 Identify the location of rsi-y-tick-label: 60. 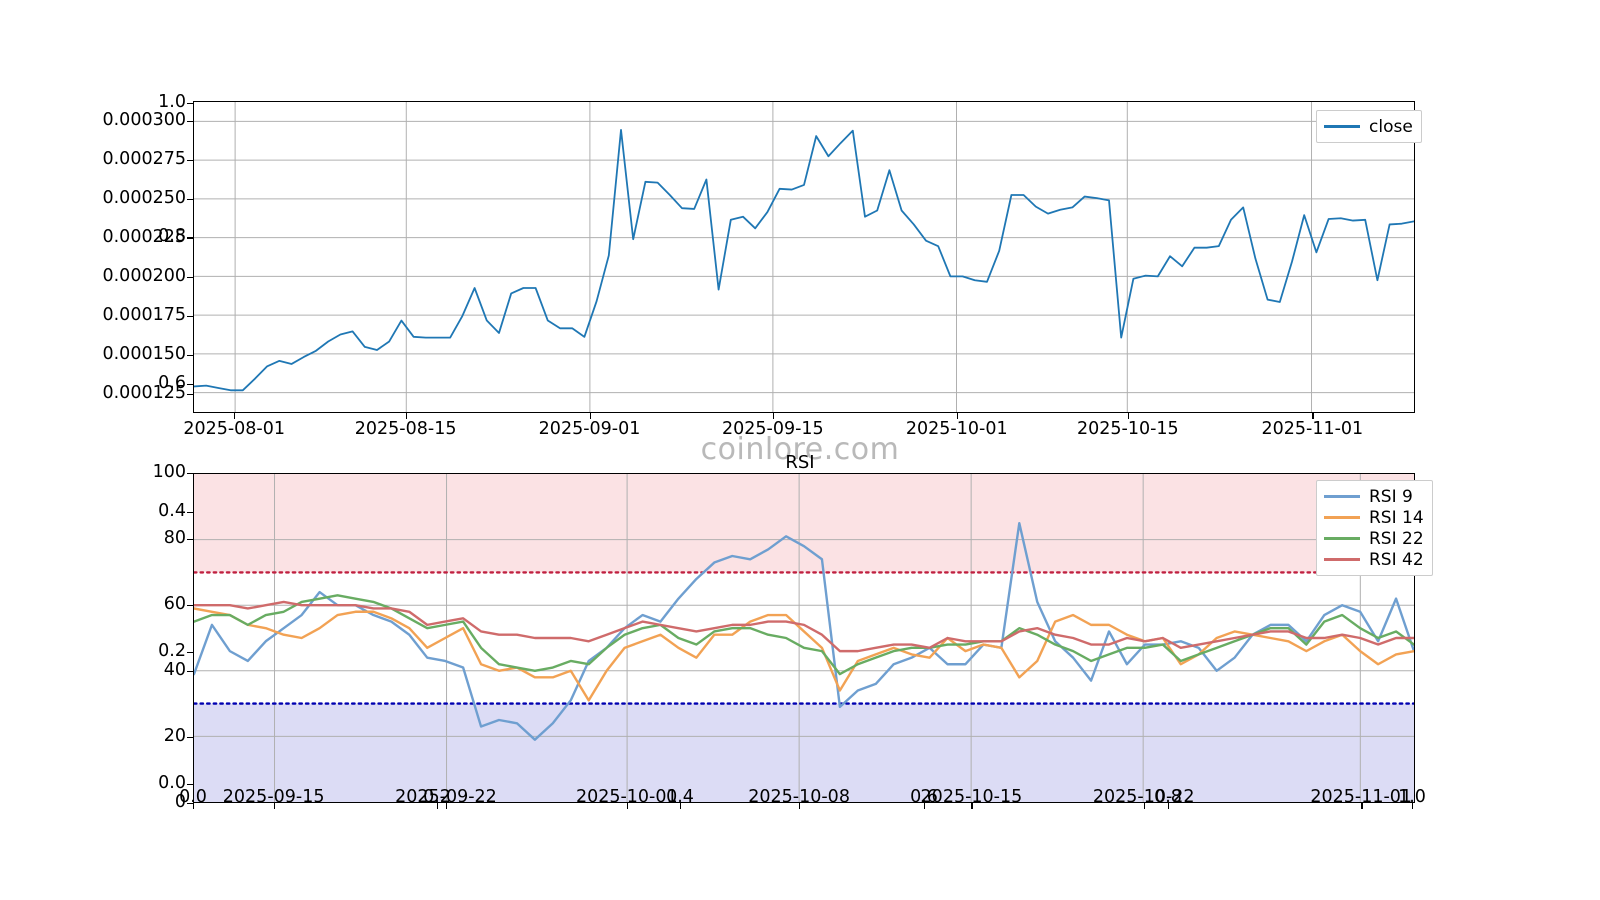
(174, 604).